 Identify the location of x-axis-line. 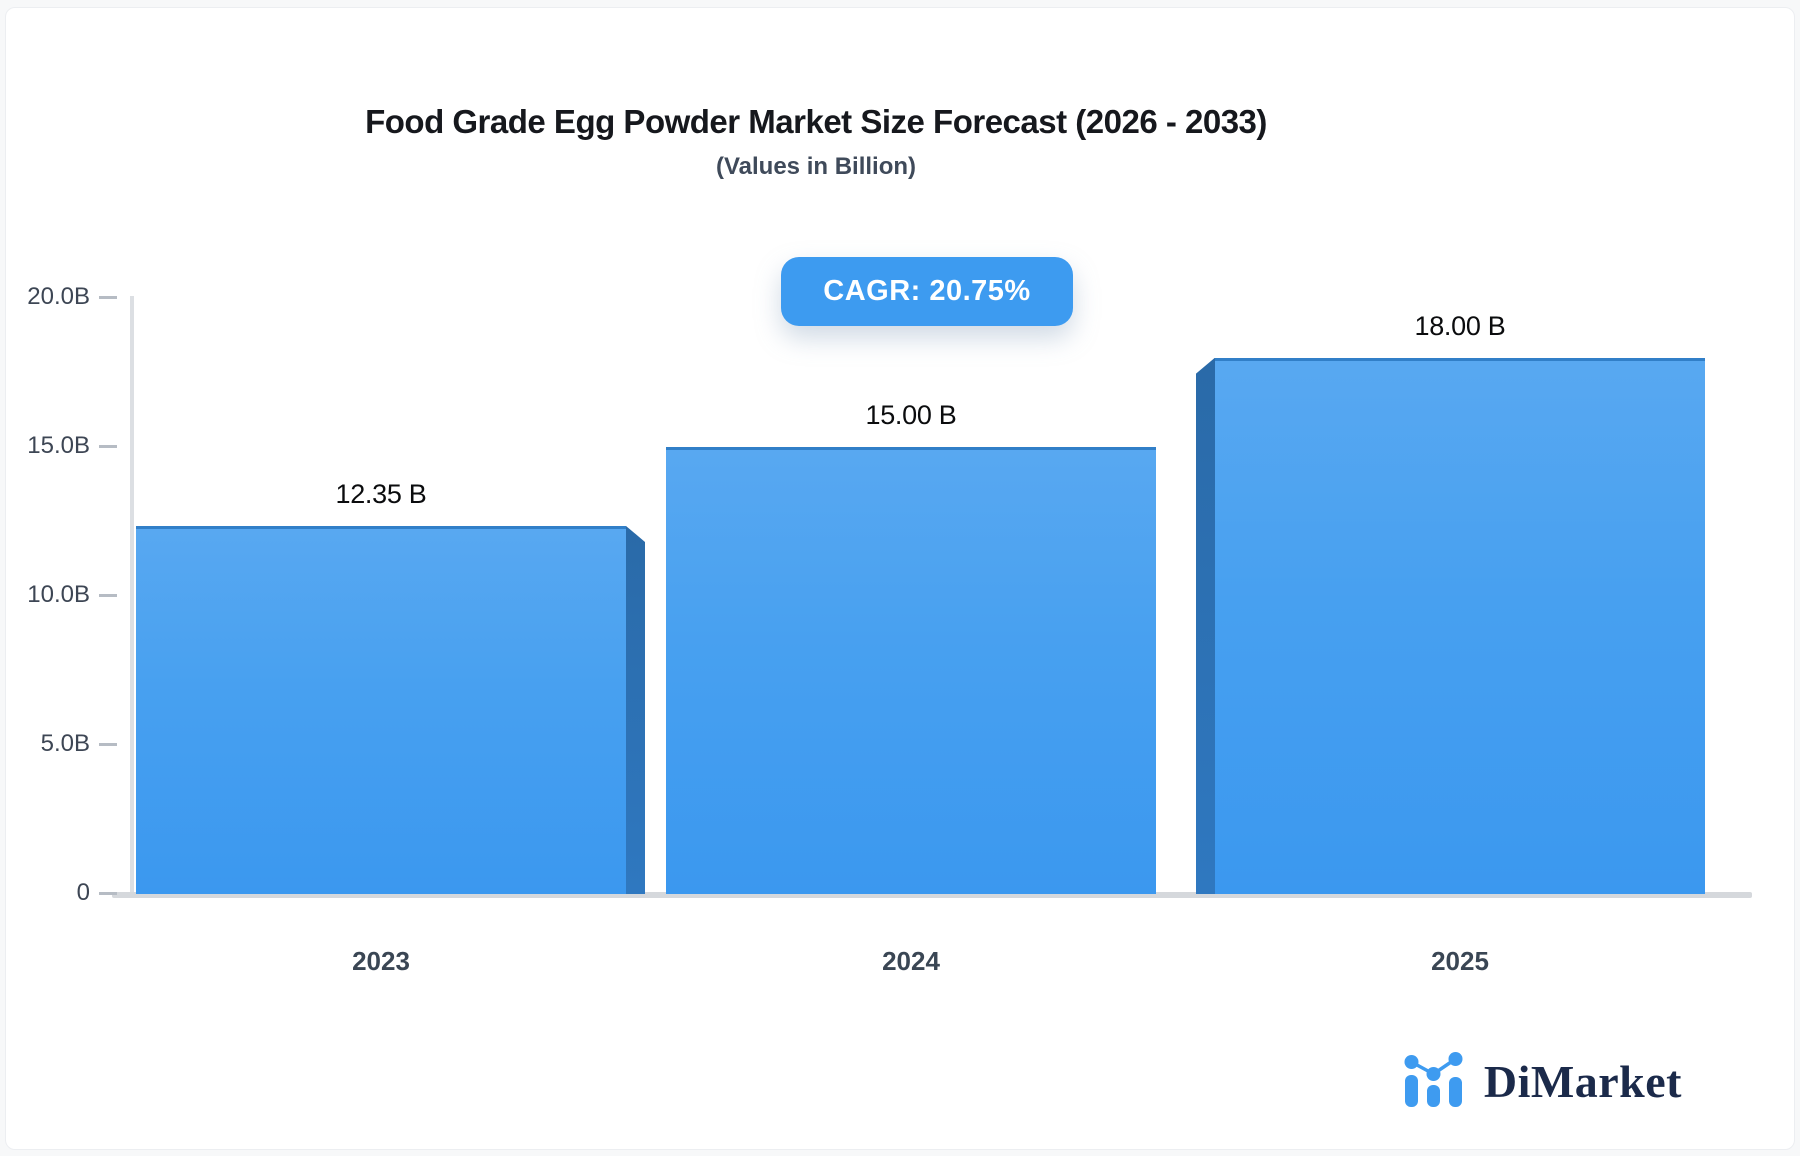
(932, 895).